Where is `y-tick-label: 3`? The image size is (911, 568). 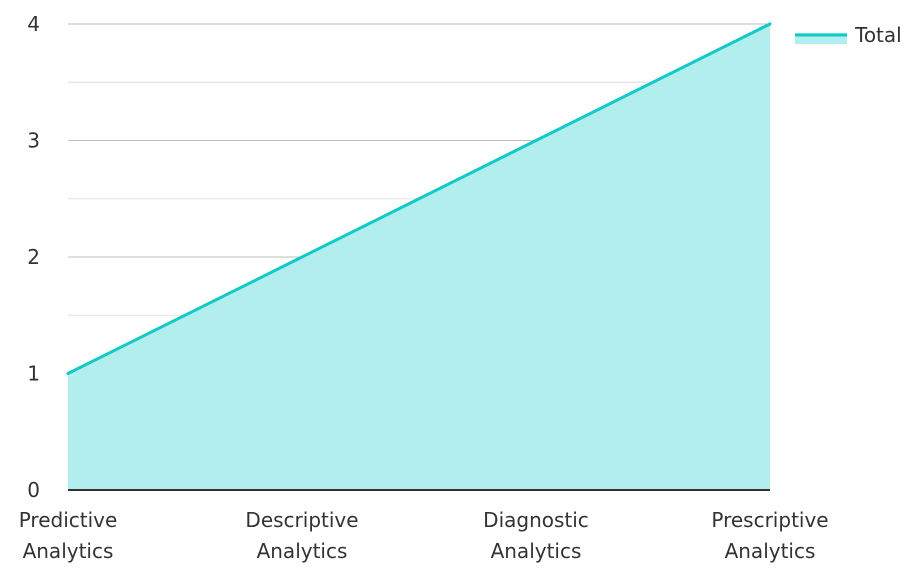
y-tick-label: 3 is located at coordinates (33, 141).